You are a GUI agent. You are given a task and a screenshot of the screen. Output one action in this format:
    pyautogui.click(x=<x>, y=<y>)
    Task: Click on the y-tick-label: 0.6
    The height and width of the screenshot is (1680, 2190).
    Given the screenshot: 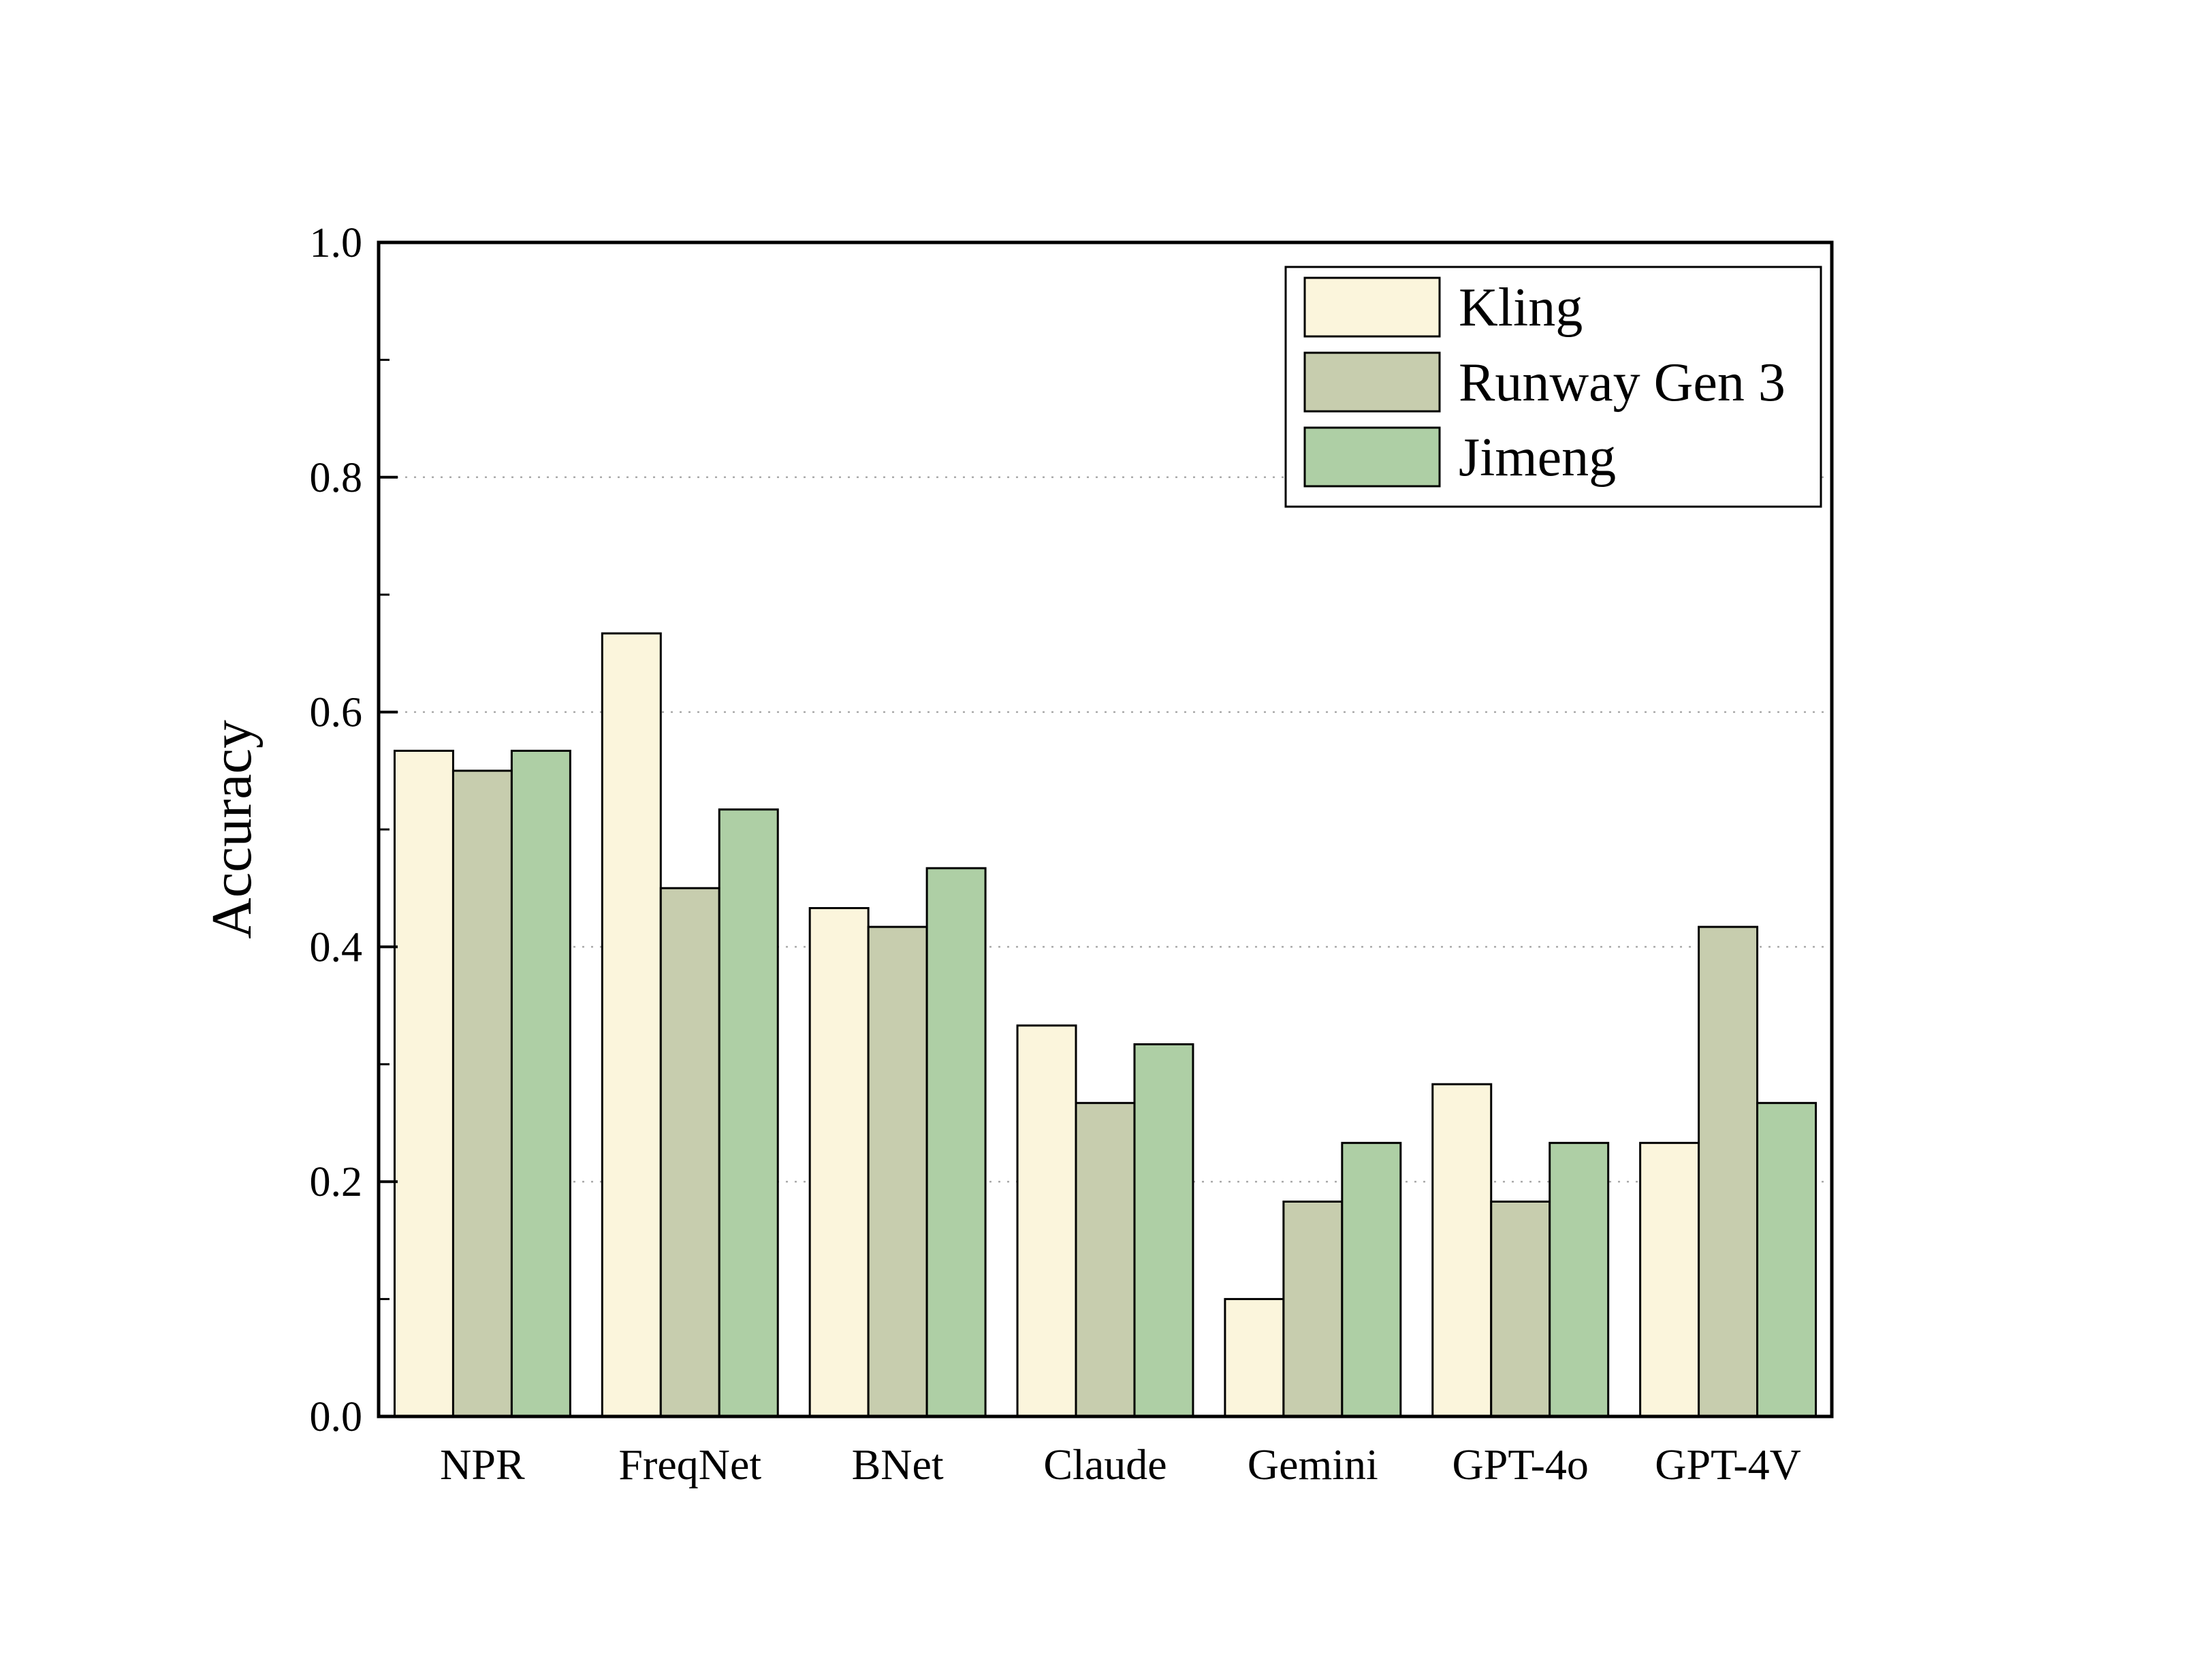 What is the action you would take?
    pyautogui.click(x=336, y=713)
    